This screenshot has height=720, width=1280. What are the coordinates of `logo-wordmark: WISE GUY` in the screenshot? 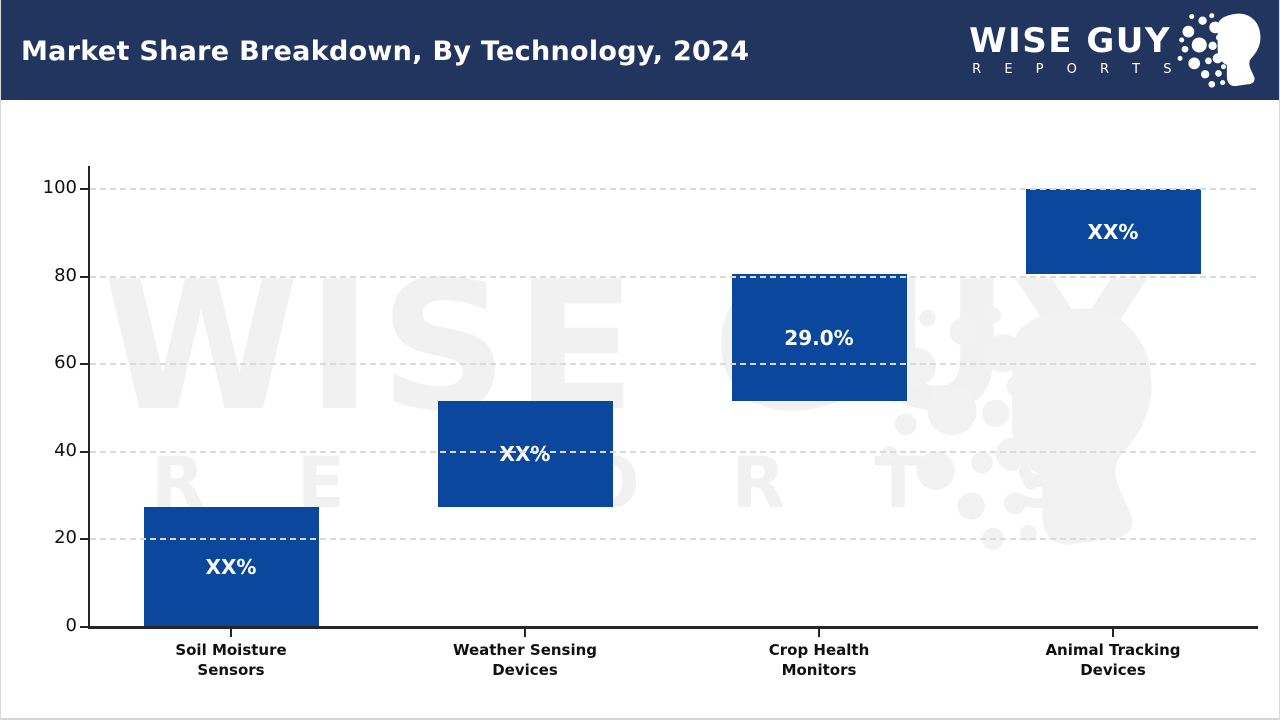 It's located at (1070, 40).